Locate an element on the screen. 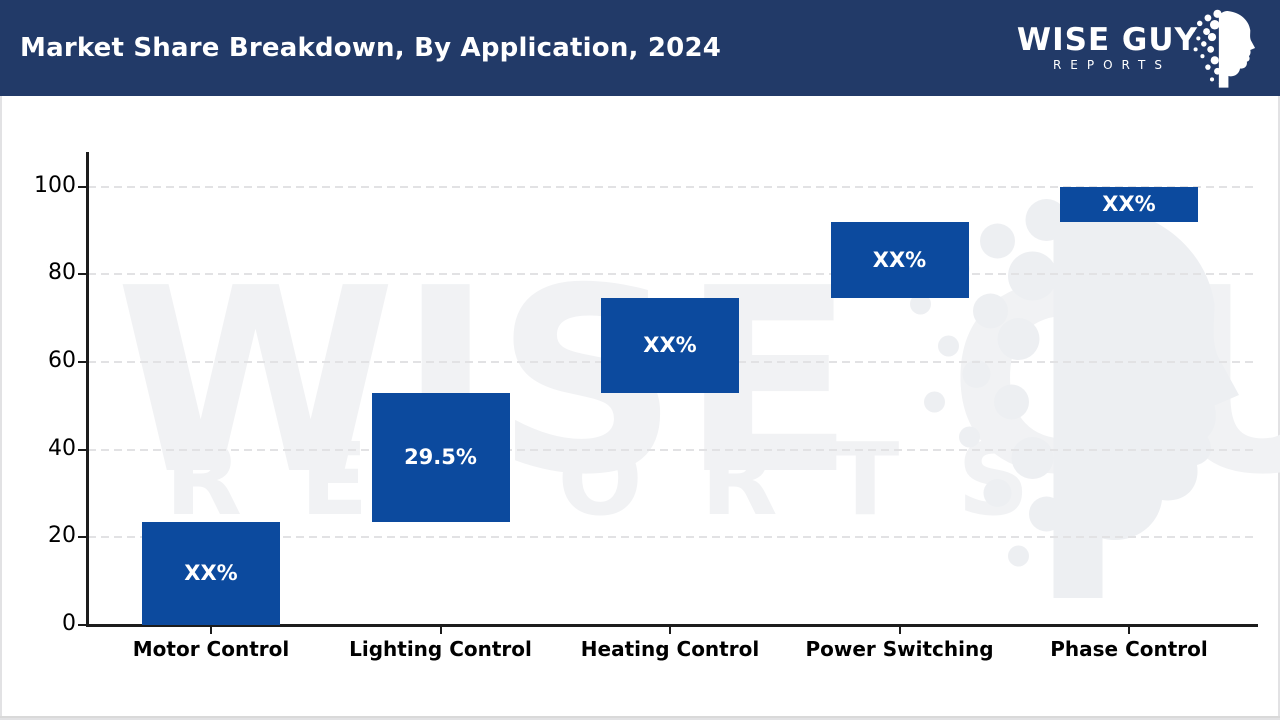  x-axis-label-1: Lighting Control is located at coordinates (440, 649).